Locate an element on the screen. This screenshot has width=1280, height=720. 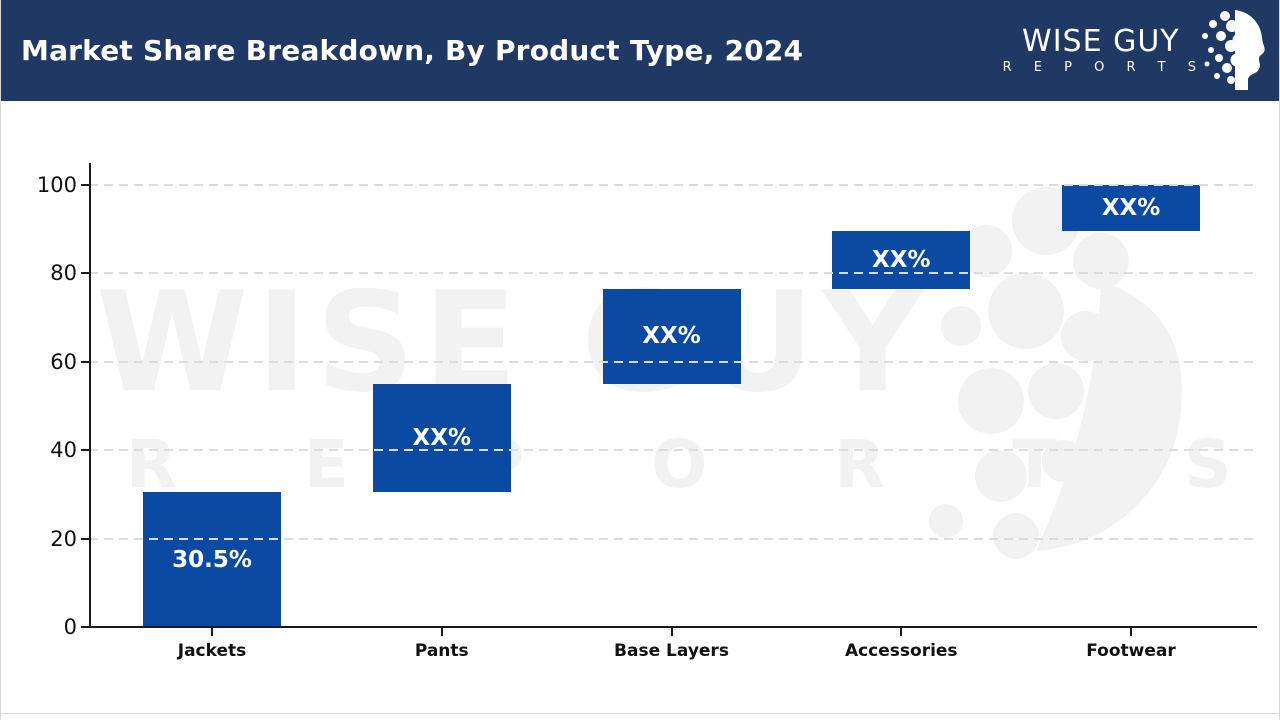
brand-face-icon is located at coordinates (1233, 50).